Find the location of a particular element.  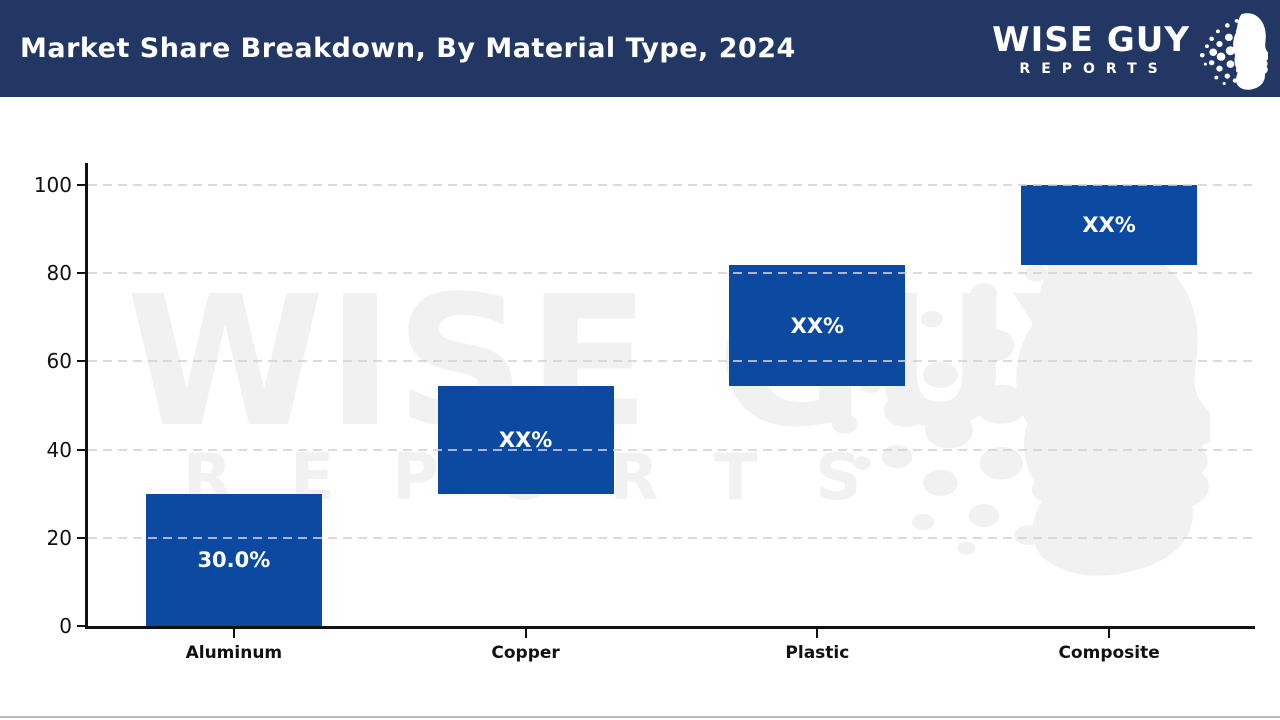

bar-value-label: 30.0% is located at coordinates (234, 559).